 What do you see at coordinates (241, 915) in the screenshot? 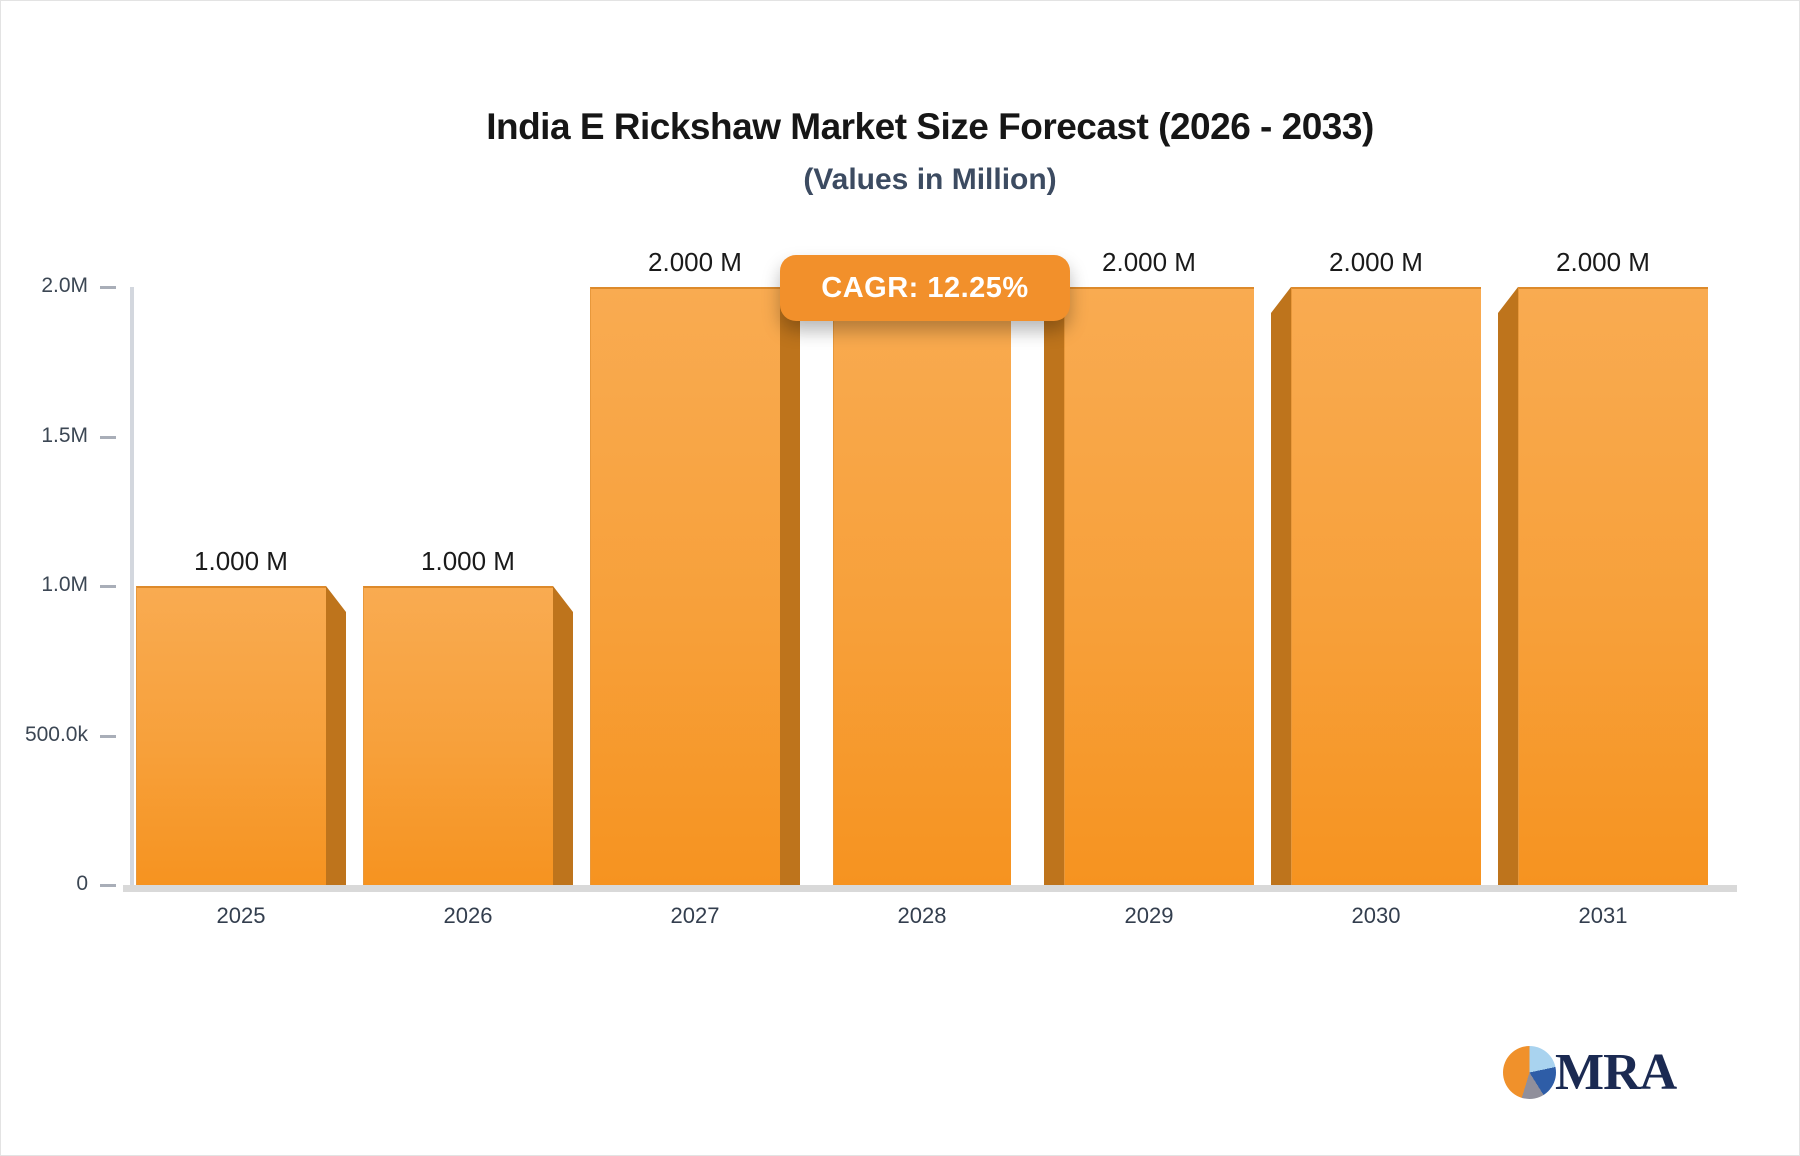
I see `x-axis-label: 2025` at bounding box center [241, 915].